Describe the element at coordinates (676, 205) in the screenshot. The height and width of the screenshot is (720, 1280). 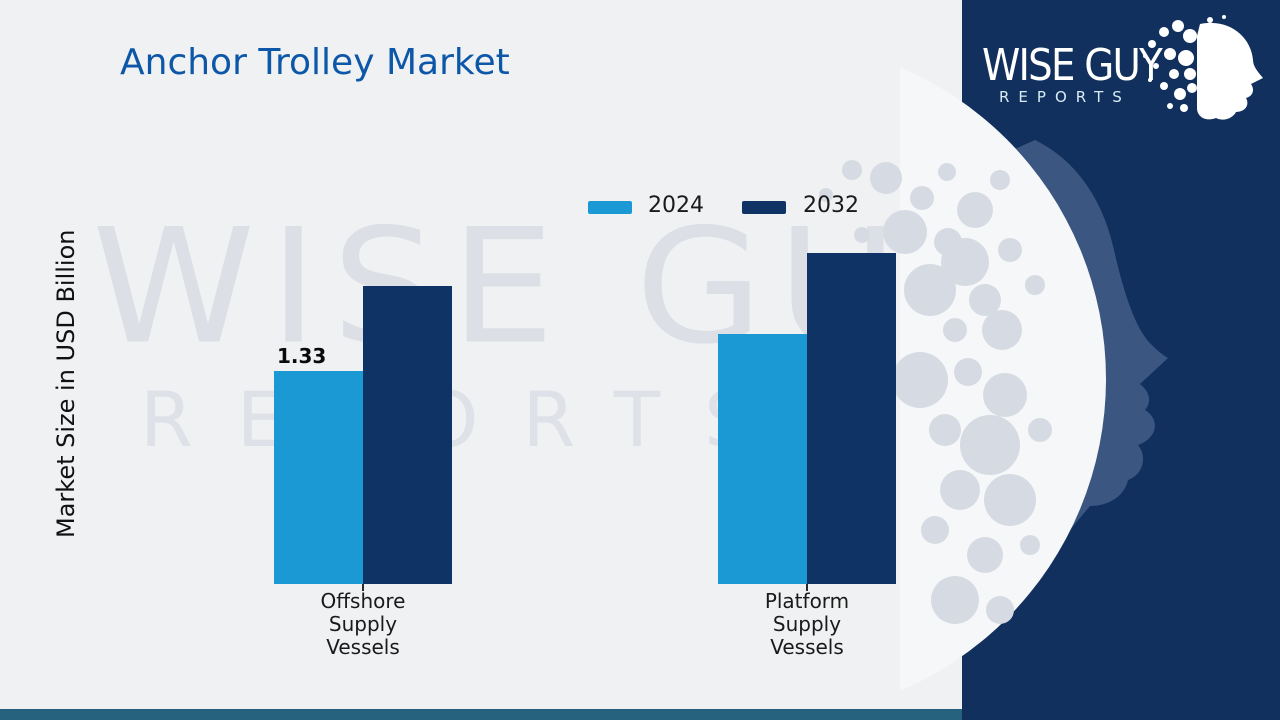
I see `legend-label-2024: 2024` at that location.